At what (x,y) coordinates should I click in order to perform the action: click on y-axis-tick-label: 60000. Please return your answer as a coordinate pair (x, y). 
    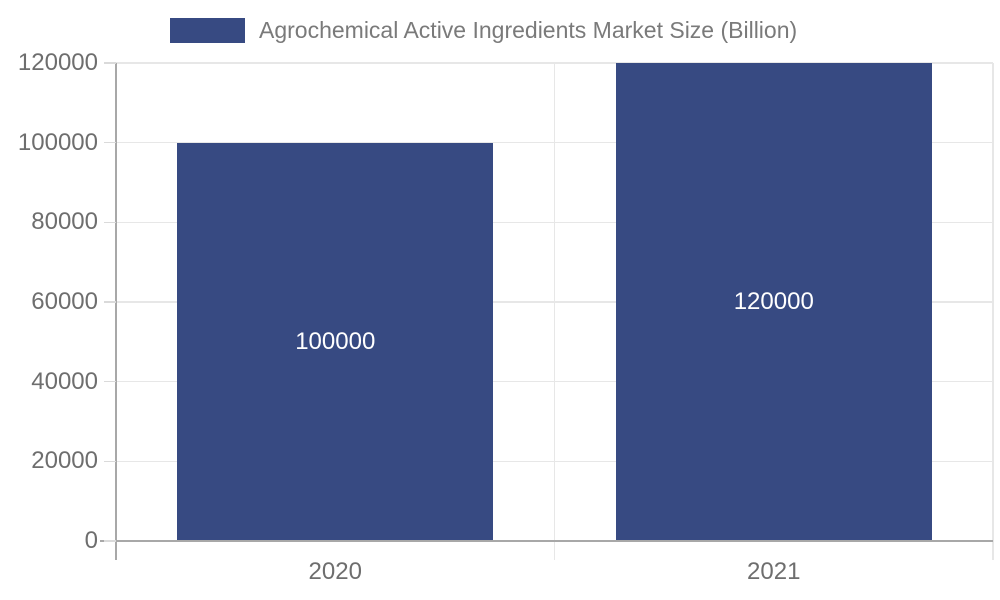
    Looking at the image, I should click on (64, 301).